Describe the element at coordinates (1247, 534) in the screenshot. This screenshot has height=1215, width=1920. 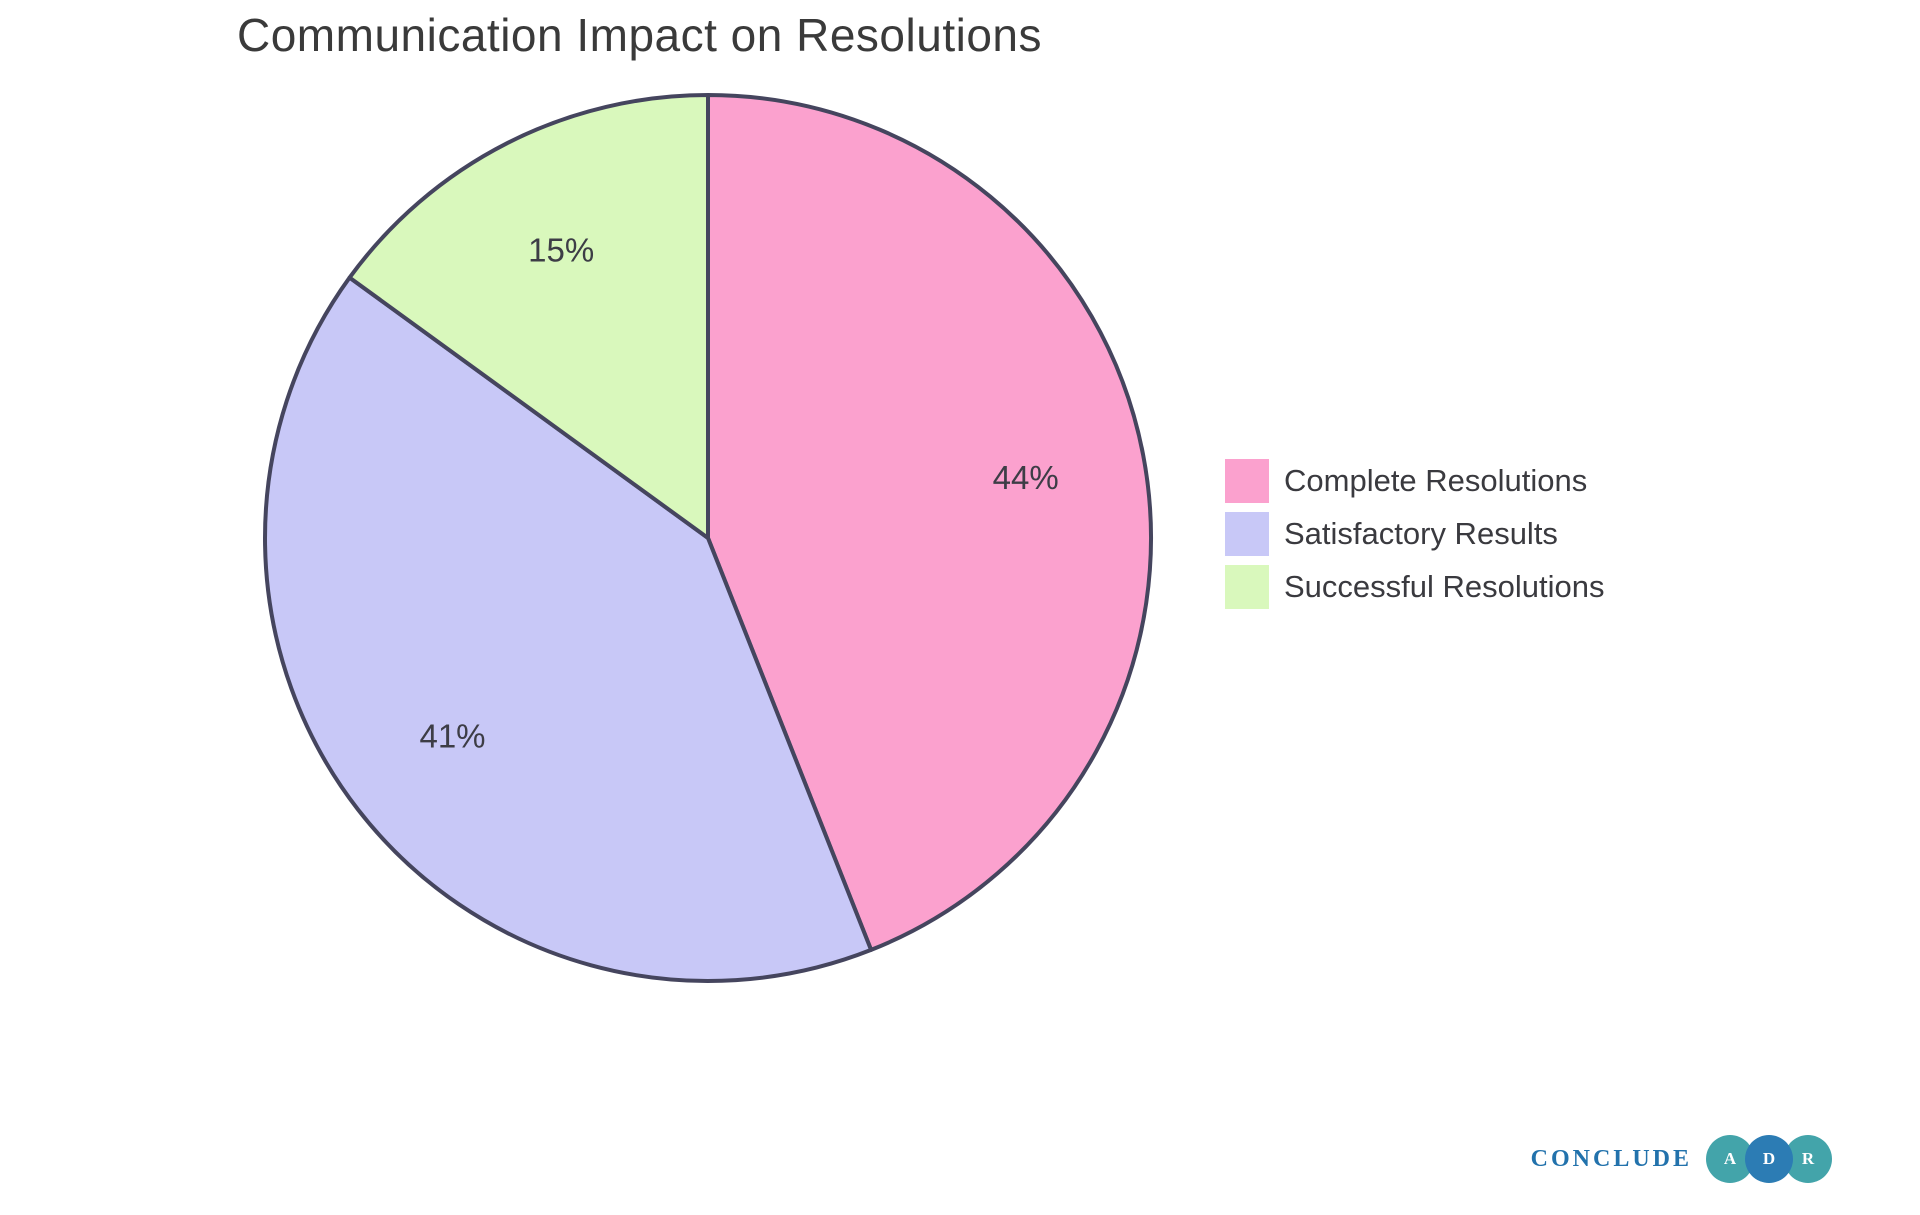
I see `legend-swatch-satisfactory-results` at that location.